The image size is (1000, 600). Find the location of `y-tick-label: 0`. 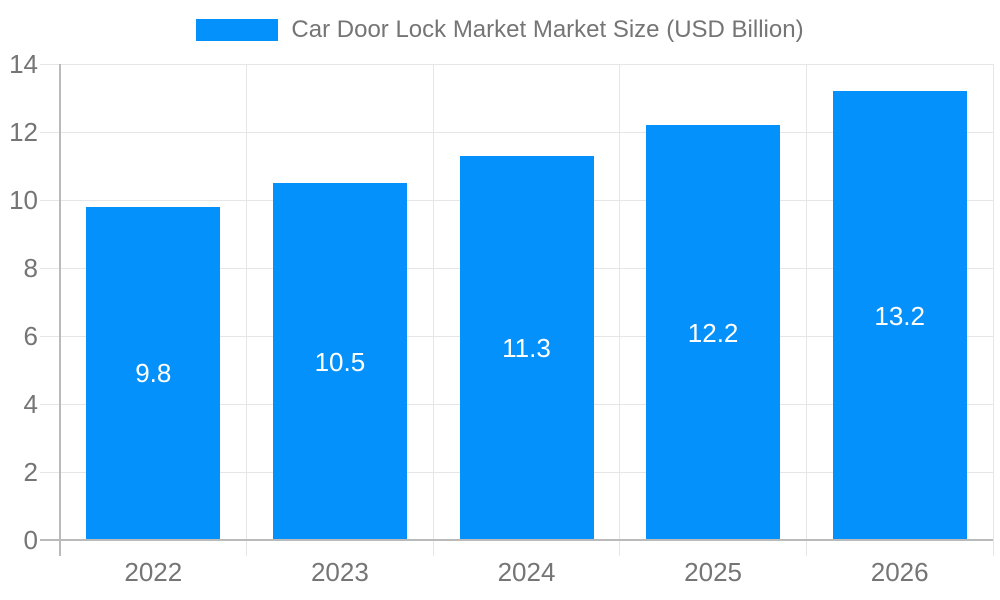

y-tick-label: 0 is located at coordinates (30, 540).